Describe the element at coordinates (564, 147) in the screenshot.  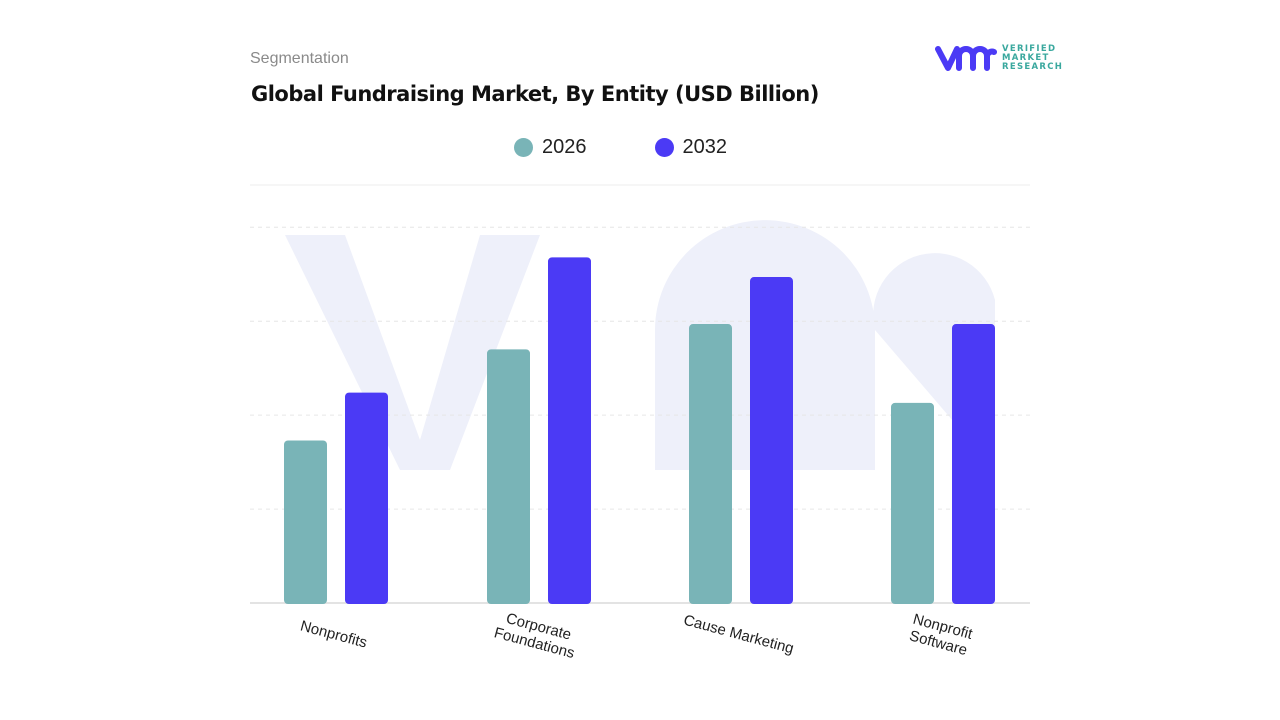
I see `legend-label: 2026` at that location.